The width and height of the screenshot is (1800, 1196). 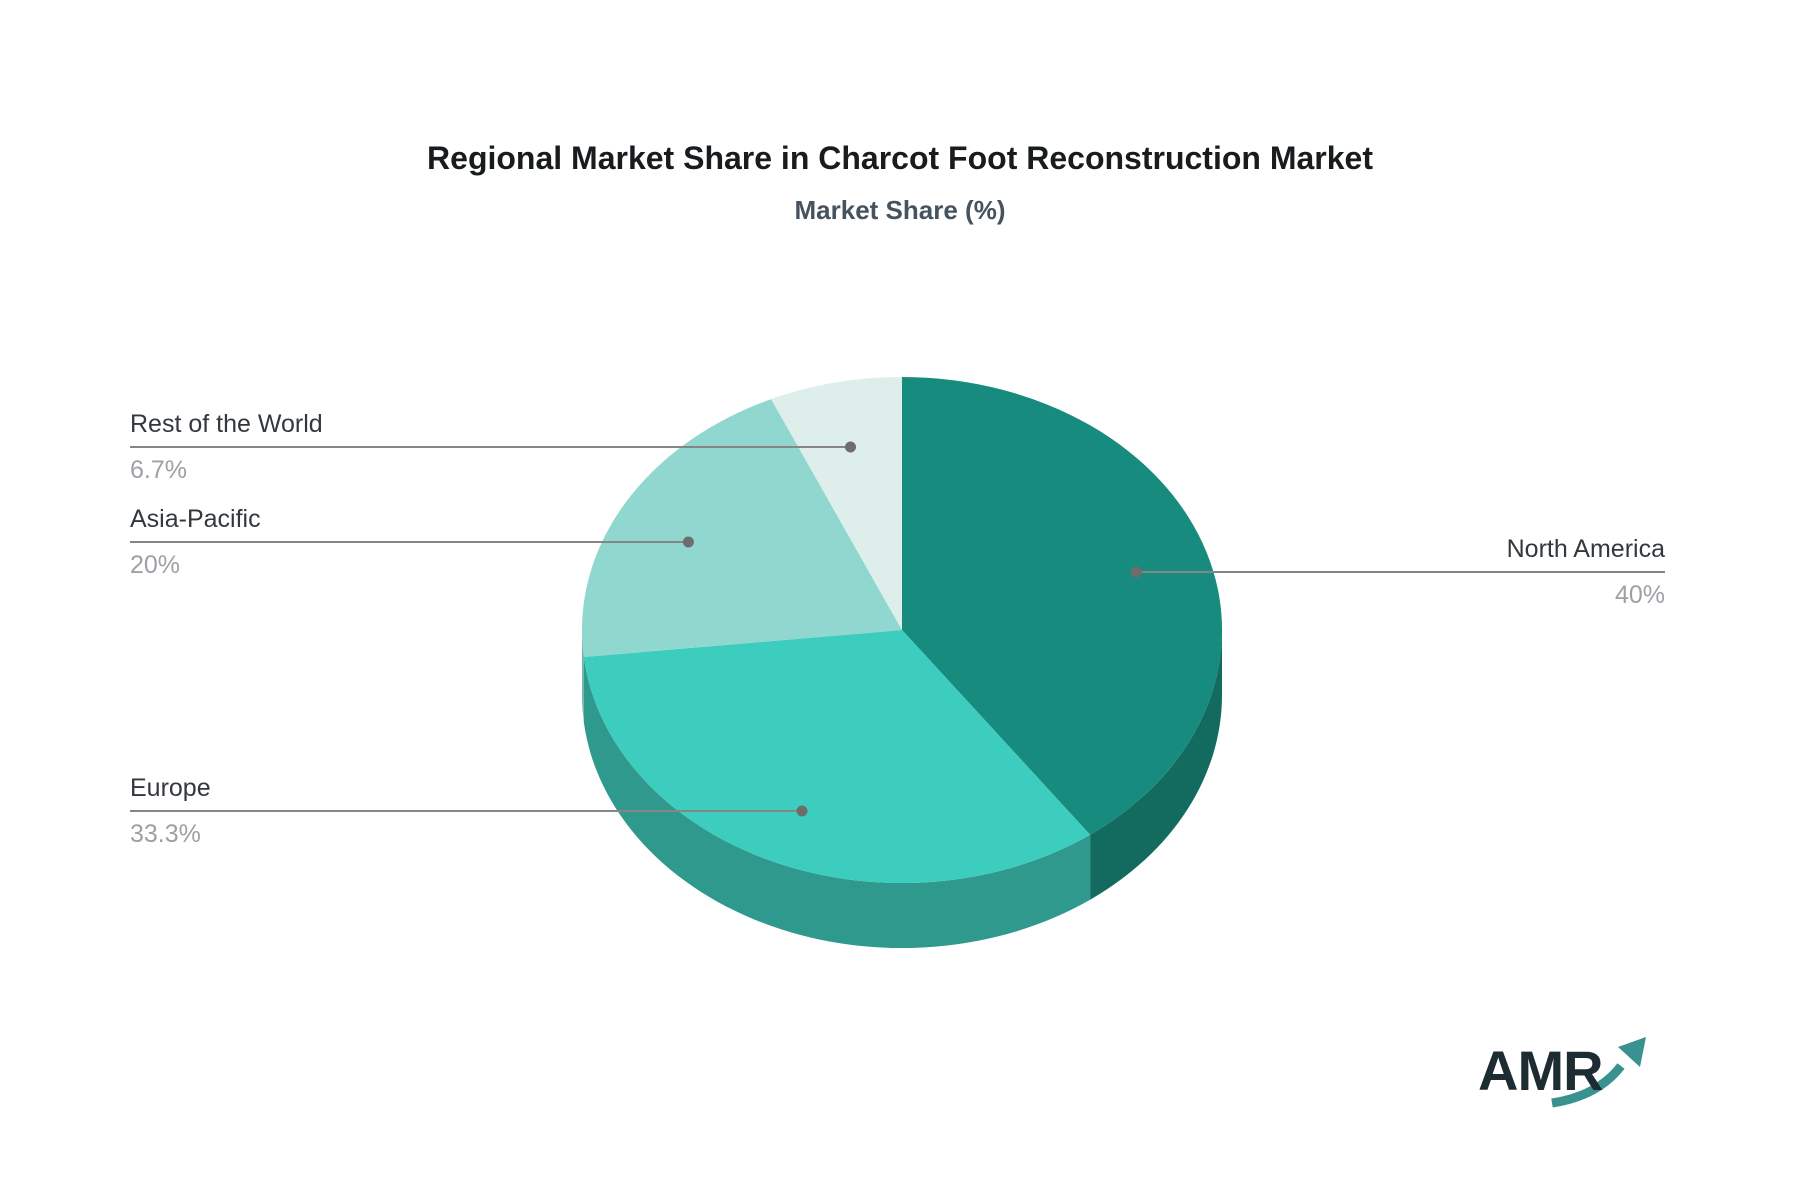 I want to click on leader-dot-europe, so click(x=802, y=811).